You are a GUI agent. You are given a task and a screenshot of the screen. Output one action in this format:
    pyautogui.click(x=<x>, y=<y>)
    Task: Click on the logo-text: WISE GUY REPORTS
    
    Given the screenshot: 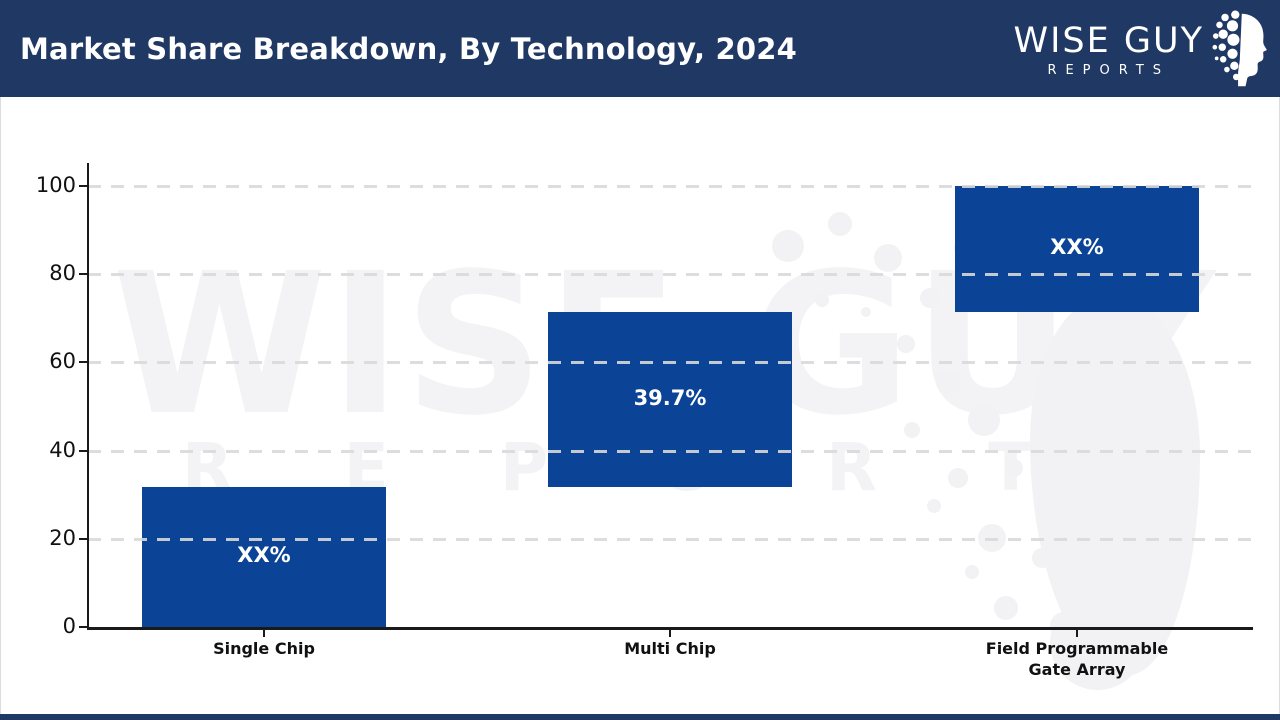 What is the action you would take?
    pyautogui.click(x=1108, y=50)
    